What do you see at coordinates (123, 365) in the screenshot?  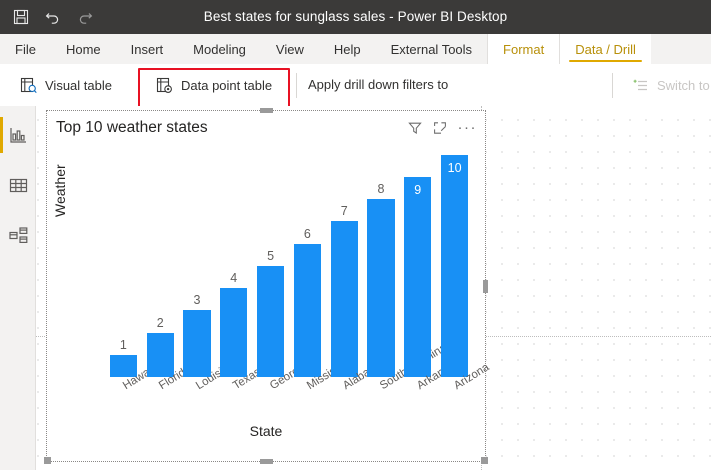 I see `bar-hawaii` at bounding box center [123, 365].